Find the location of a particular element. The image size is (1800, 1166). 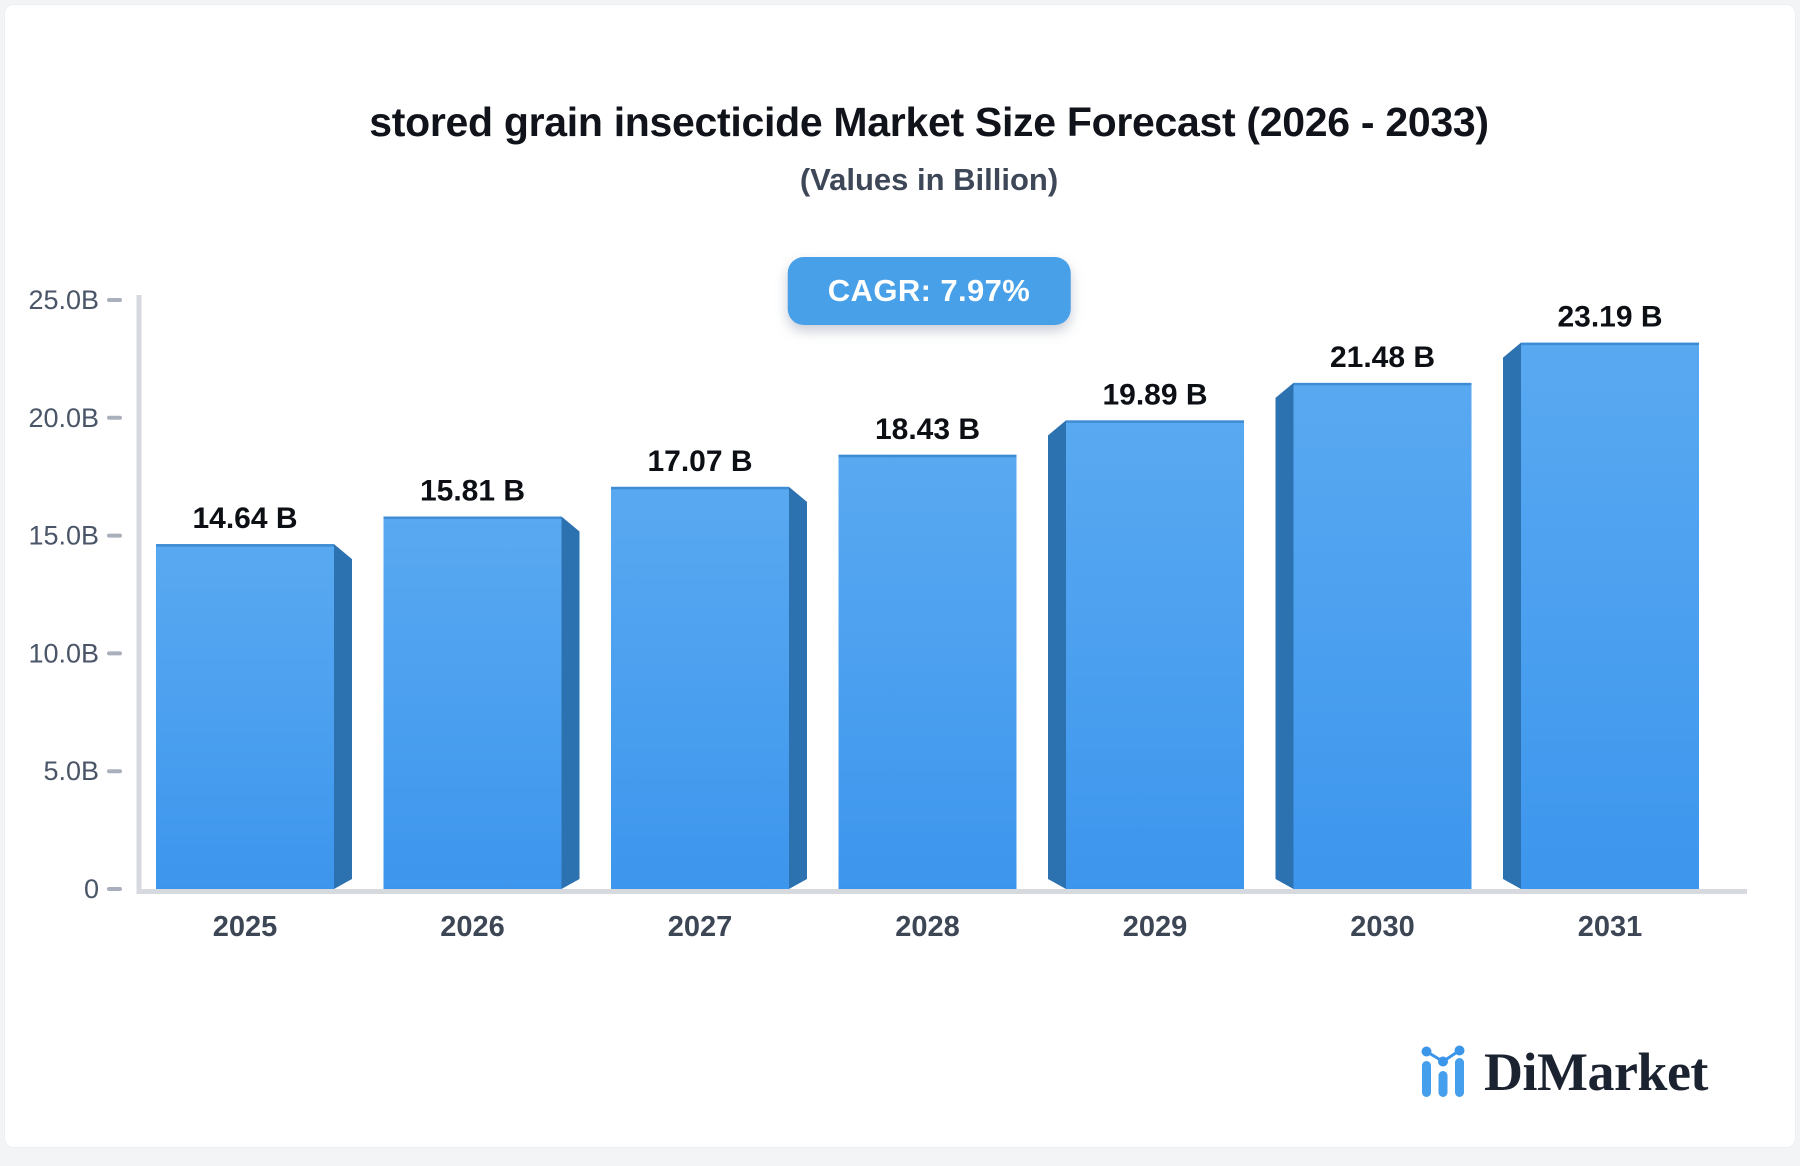

bar-2028: 18.43 B 2028 is located at coordinates (927, 678).